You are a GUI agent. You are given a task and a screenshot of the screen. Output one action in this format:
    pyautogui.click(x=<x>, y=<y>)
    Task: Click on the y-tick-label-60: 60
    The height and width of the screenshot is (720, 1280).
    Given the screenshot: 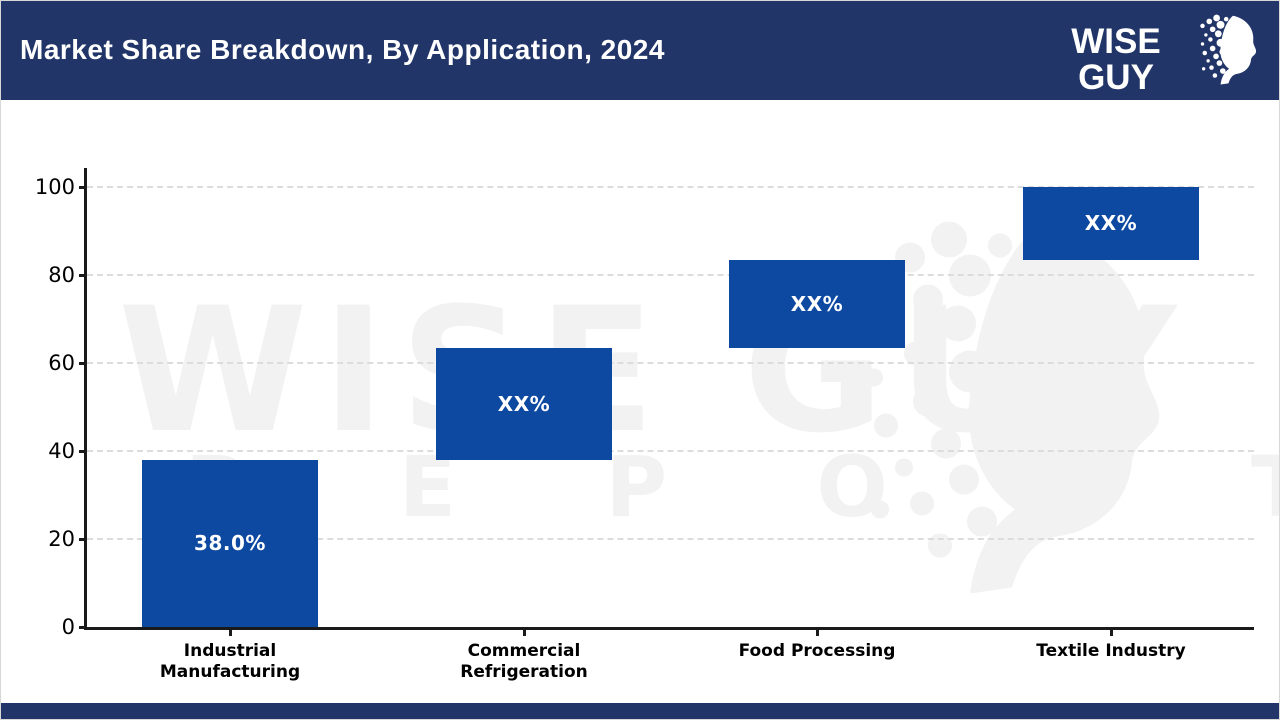 What is the action you would take?
    pyautogui.click(x=61, y=363)
    